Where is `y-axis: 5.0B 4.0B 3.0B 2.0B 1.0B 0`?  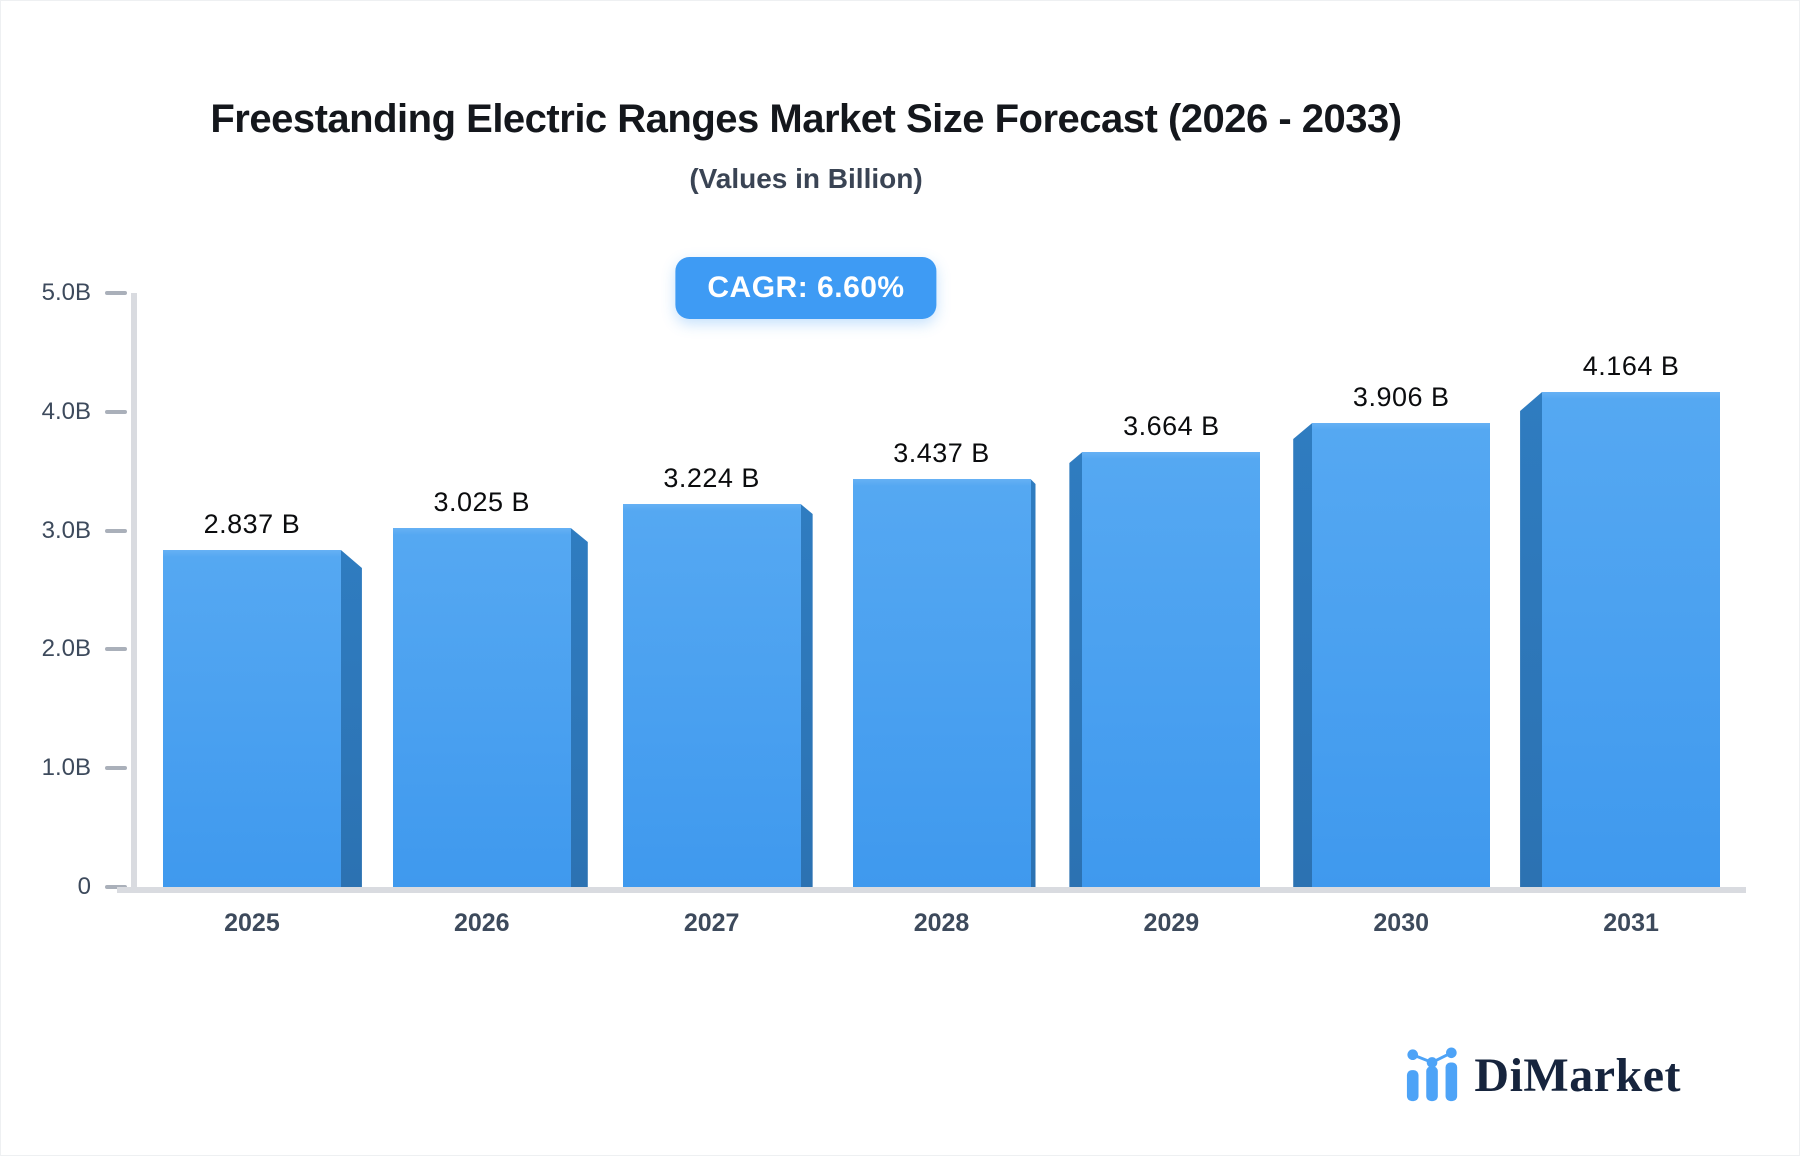
y-axis: 5.0B 4.0B 3.0B 2.0B 1.0B 0 is located at coordinates (64, 589).